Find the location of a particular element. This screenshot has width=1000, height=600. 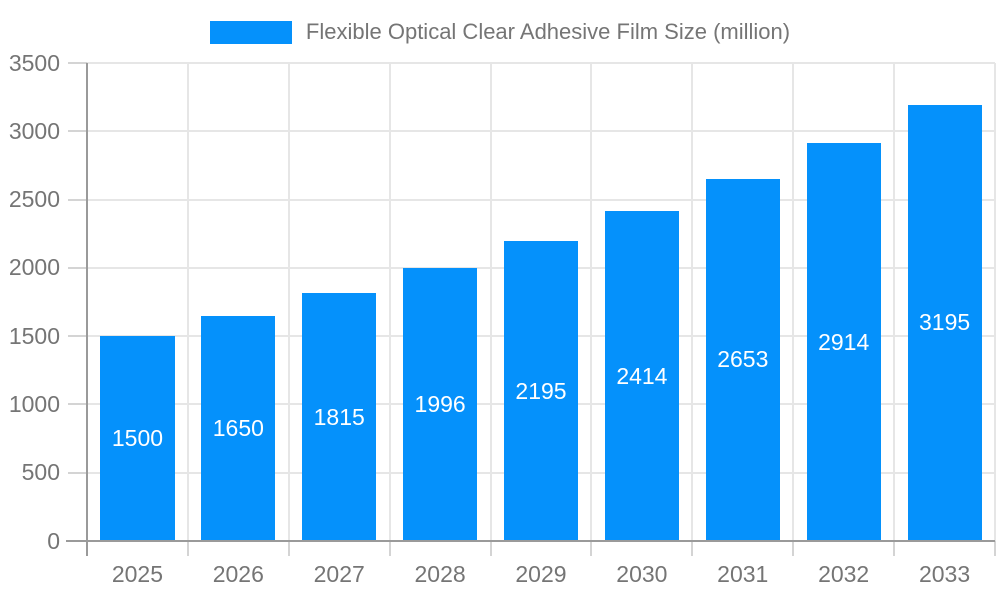

bar-category-cell: 1996 is located at coordinates (440, 302).